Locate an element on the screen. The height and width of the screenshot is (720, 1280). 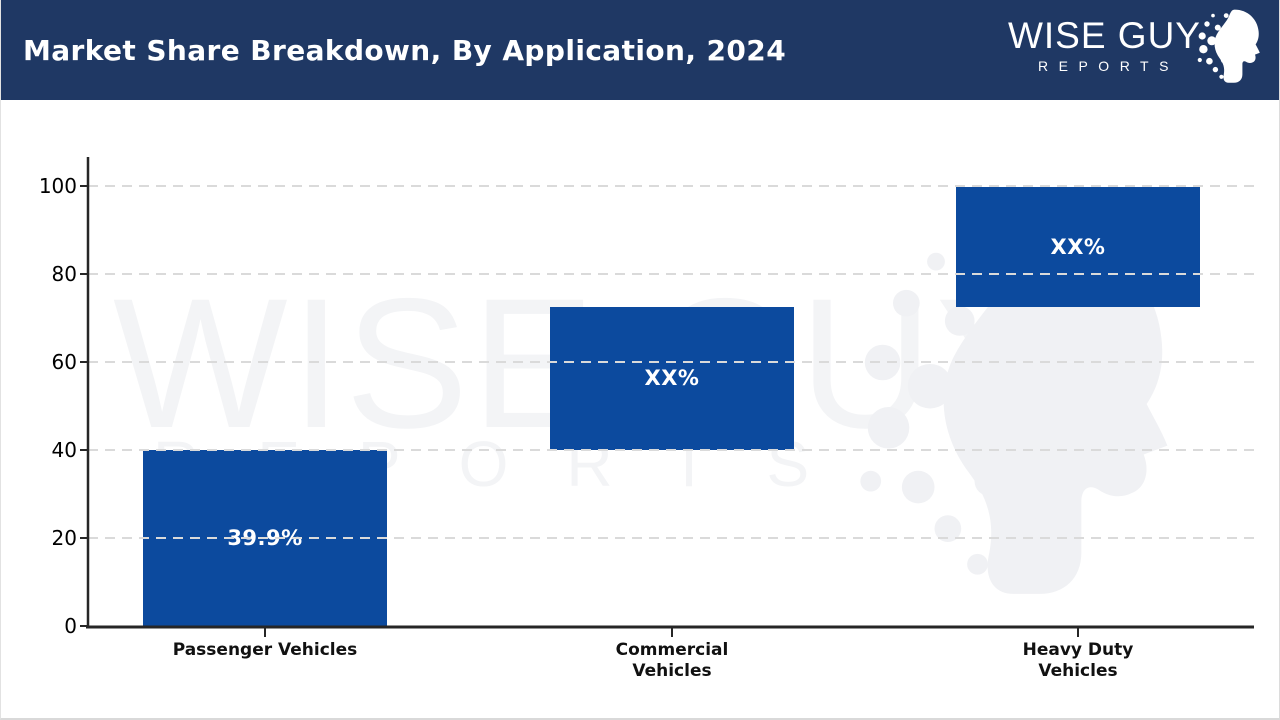
x-category-label-passenger-vehicles: Passenger Vehicles is located at coordinates (265, 650).